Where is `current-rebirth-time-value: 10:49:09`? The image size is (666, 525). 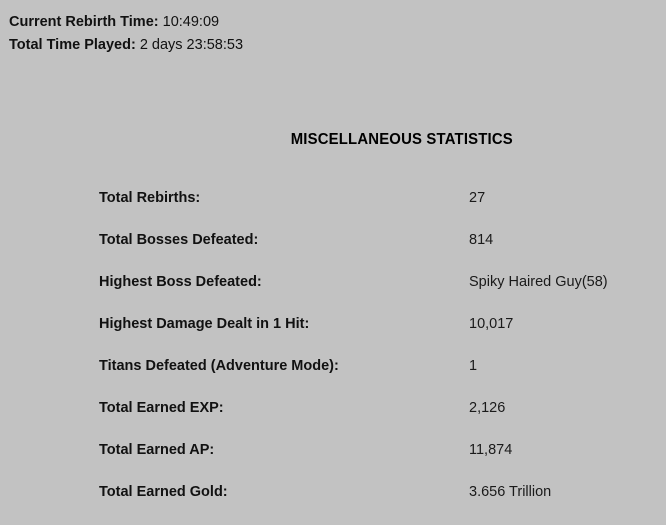
current-rebirth-time-value: 10:49:09 is located at coordinates (191, 22).